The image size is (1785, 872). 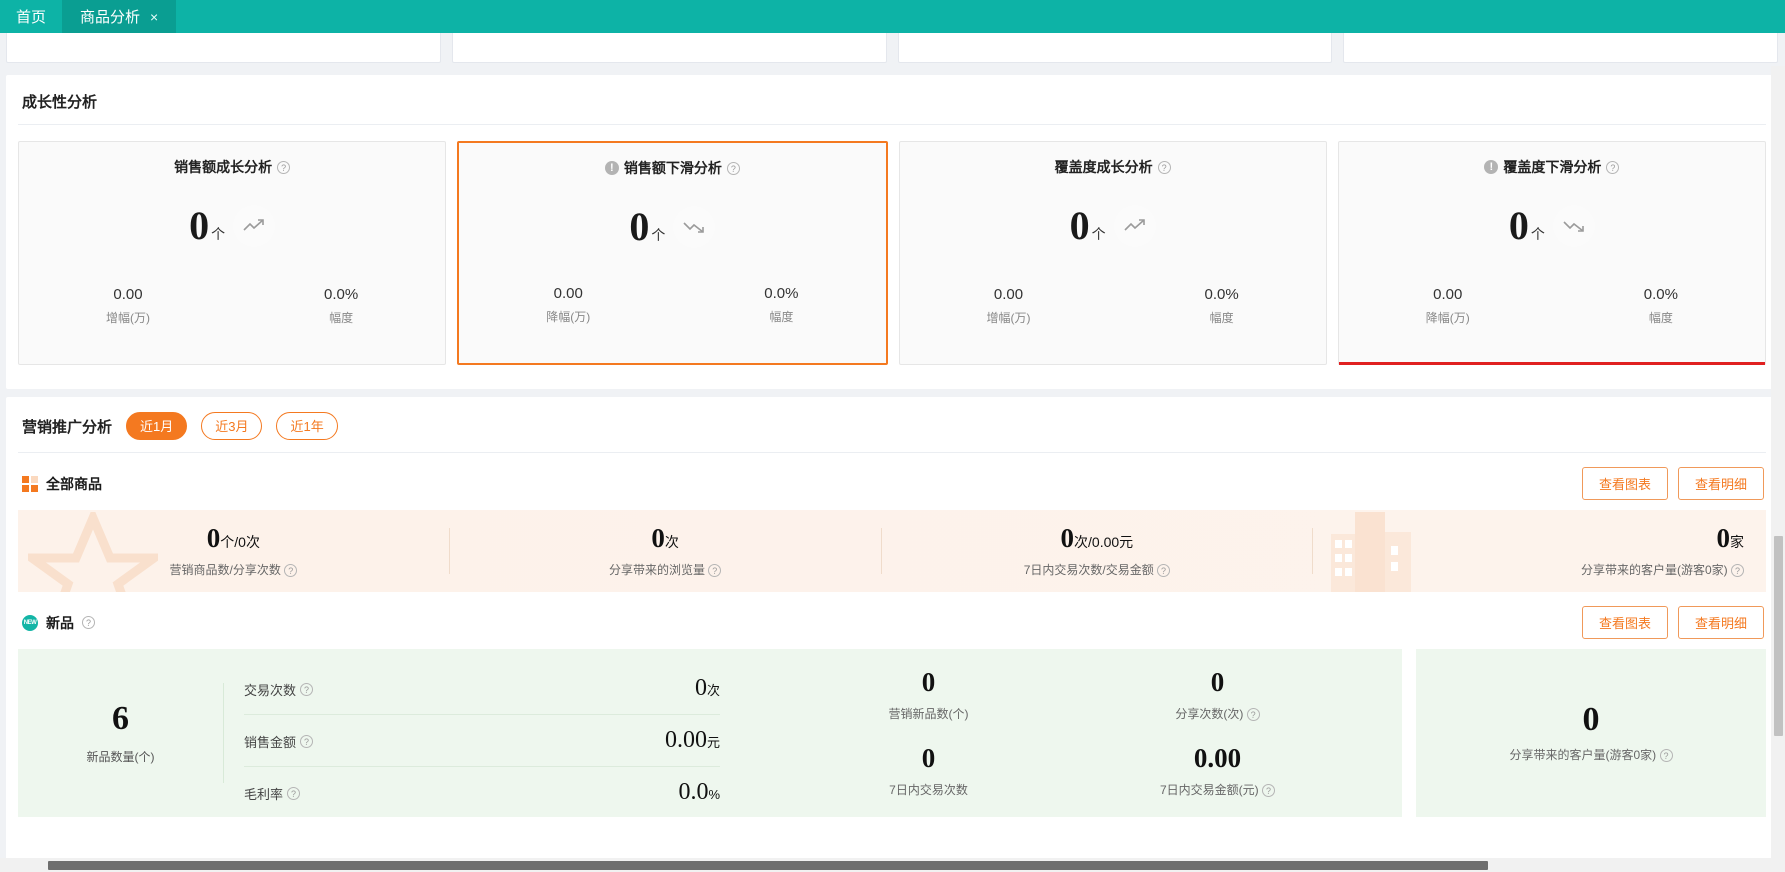 I want to click on tab-product-analysis: 商品分析 ×, so click(x=119, y=16).